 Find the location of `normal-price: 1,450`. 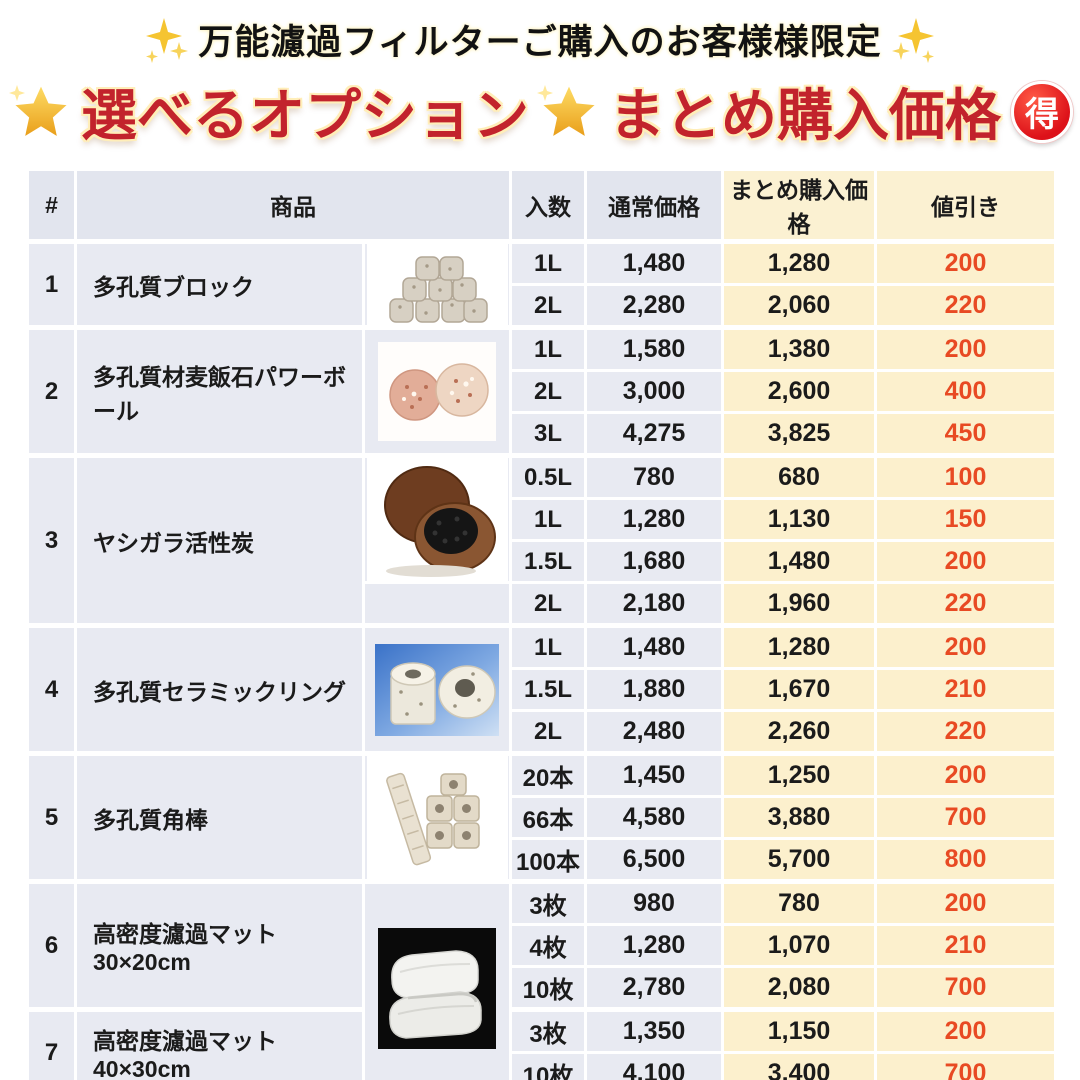

normal-price: 1,450 is located at coordinates (654, 774).